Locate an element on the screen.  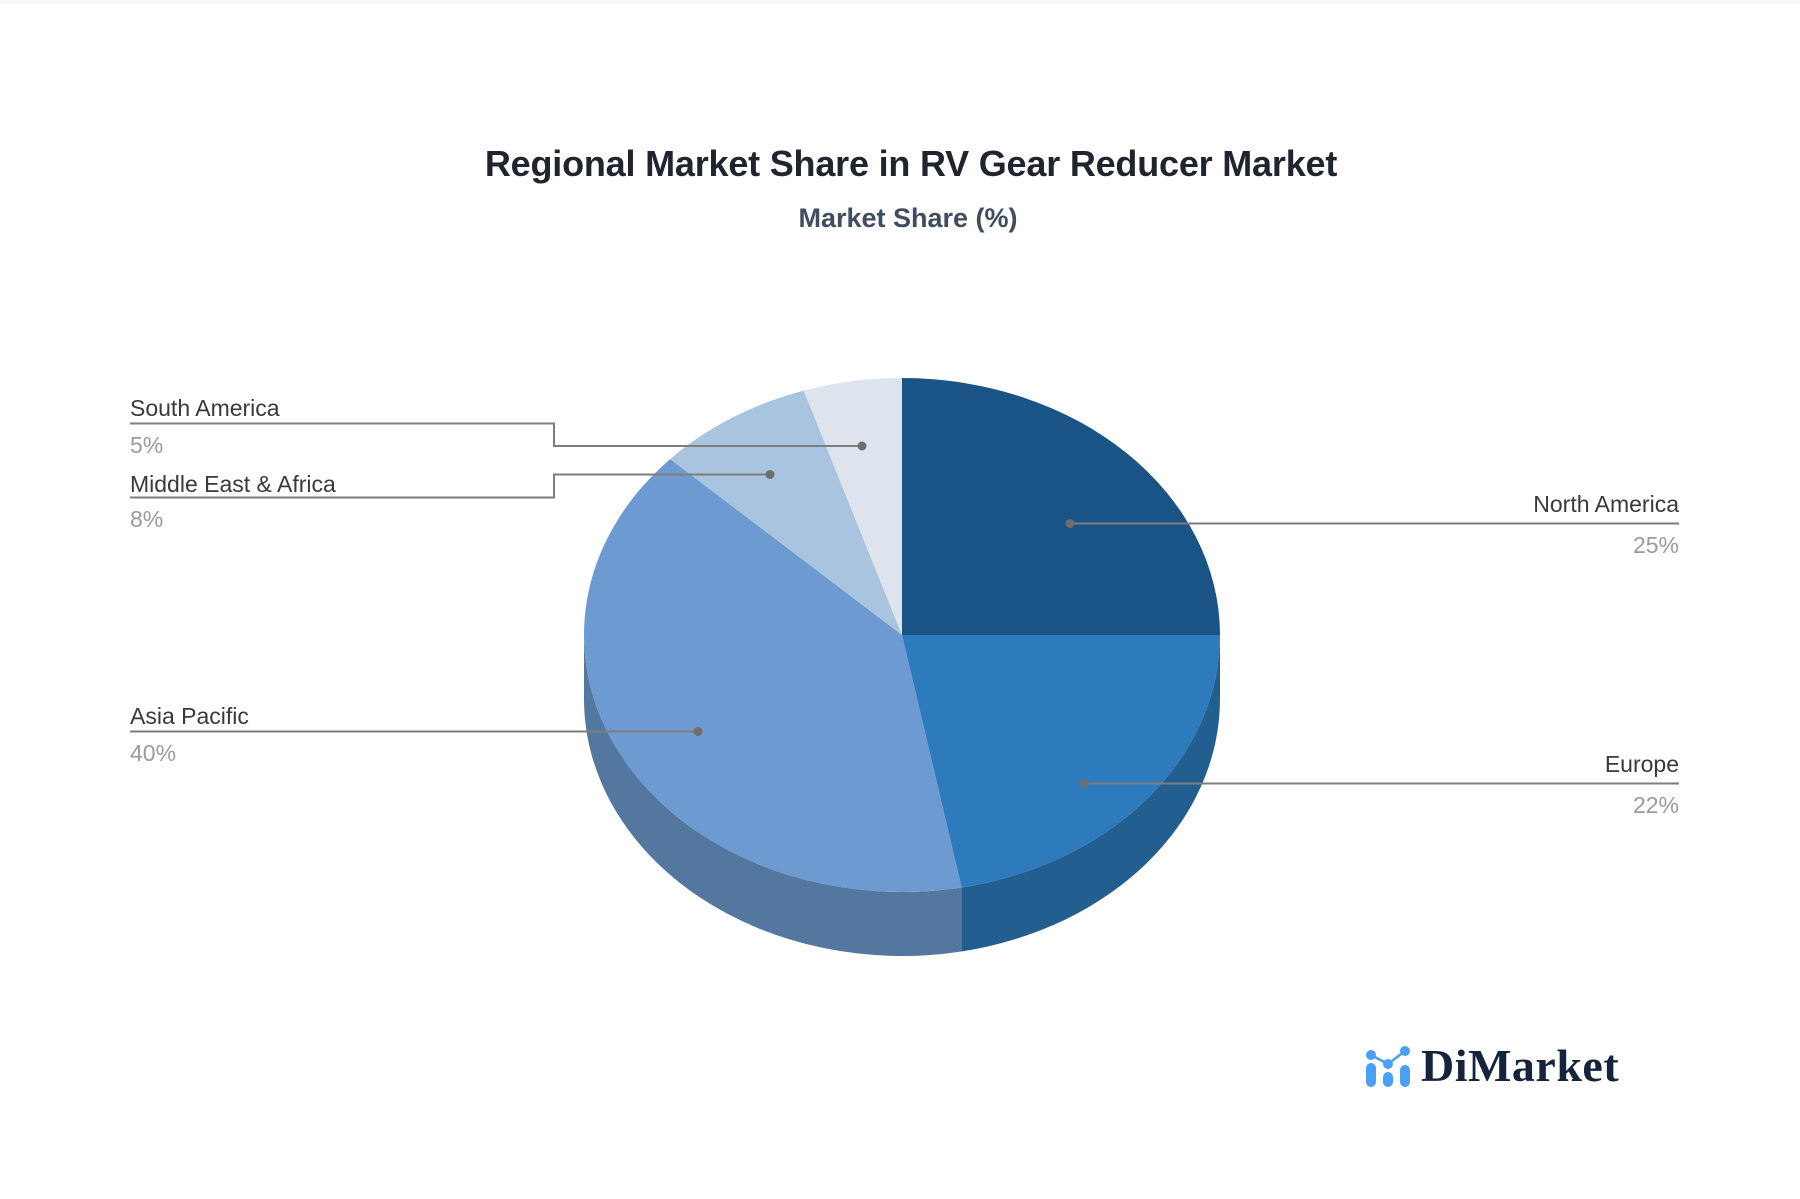
slice-label-middle-east-africa: Middle East & Africa is located at coordinates (233, 484).